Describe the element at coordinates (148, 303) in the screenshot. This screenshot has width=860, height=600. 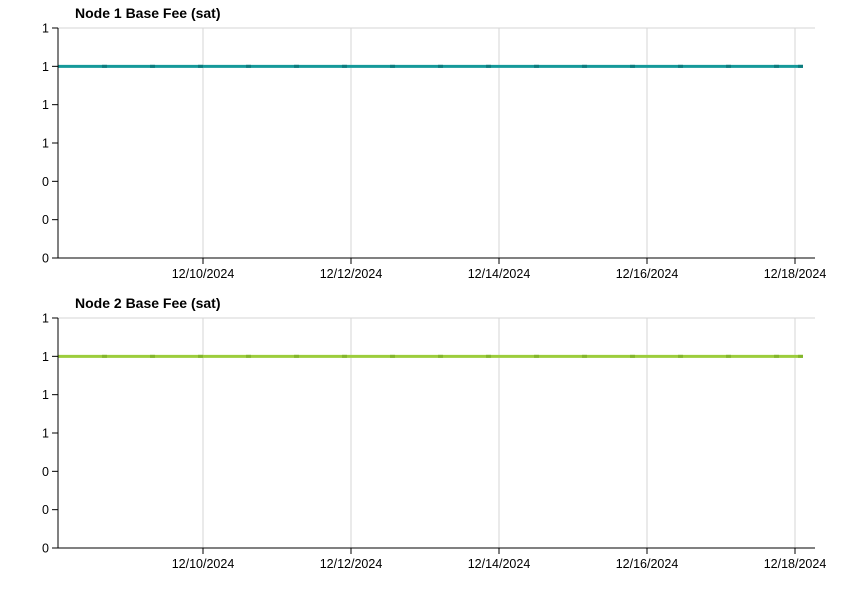
I see `chart-title-node2: Node 2 Base Fee (sat)` at that location.